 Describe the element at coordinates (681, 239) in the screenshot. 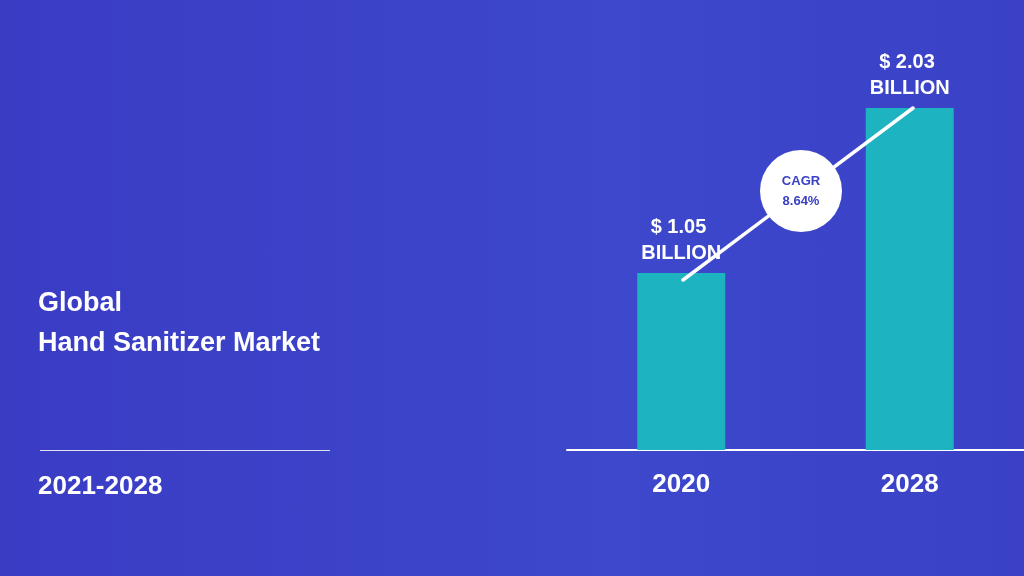

I see `data-label: $ 1.05 BILLION` at that location.